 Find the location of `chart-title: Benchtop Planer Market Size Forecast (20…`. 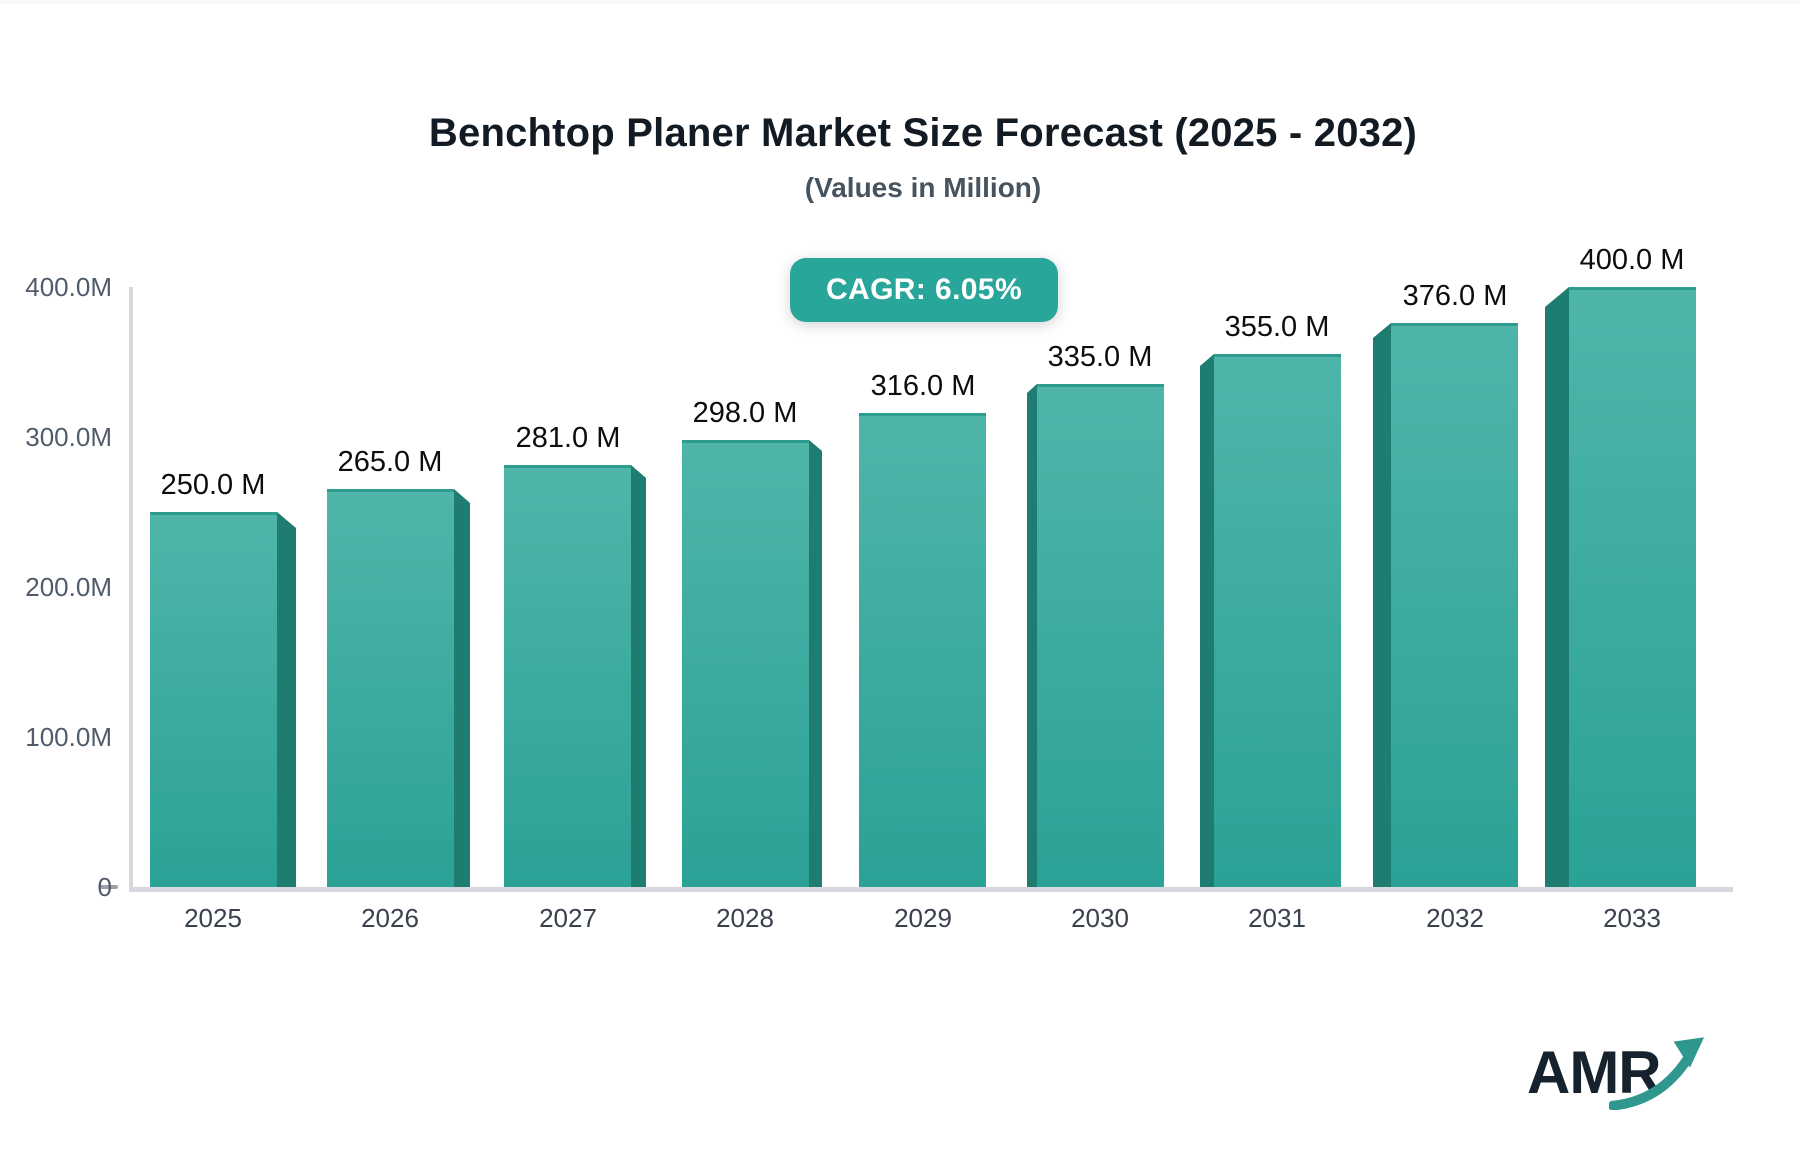

chart-title: Benchtop Planer Market Size Forecast (20… is located at coordinates (923, 133).